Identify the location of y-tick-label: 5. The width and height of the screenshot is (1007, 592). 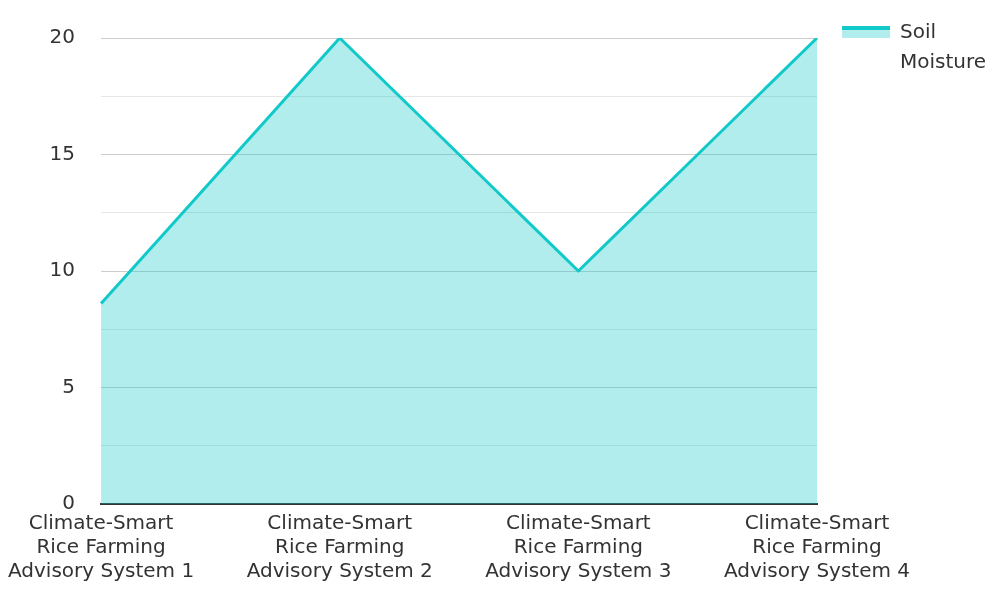
(69, 385).